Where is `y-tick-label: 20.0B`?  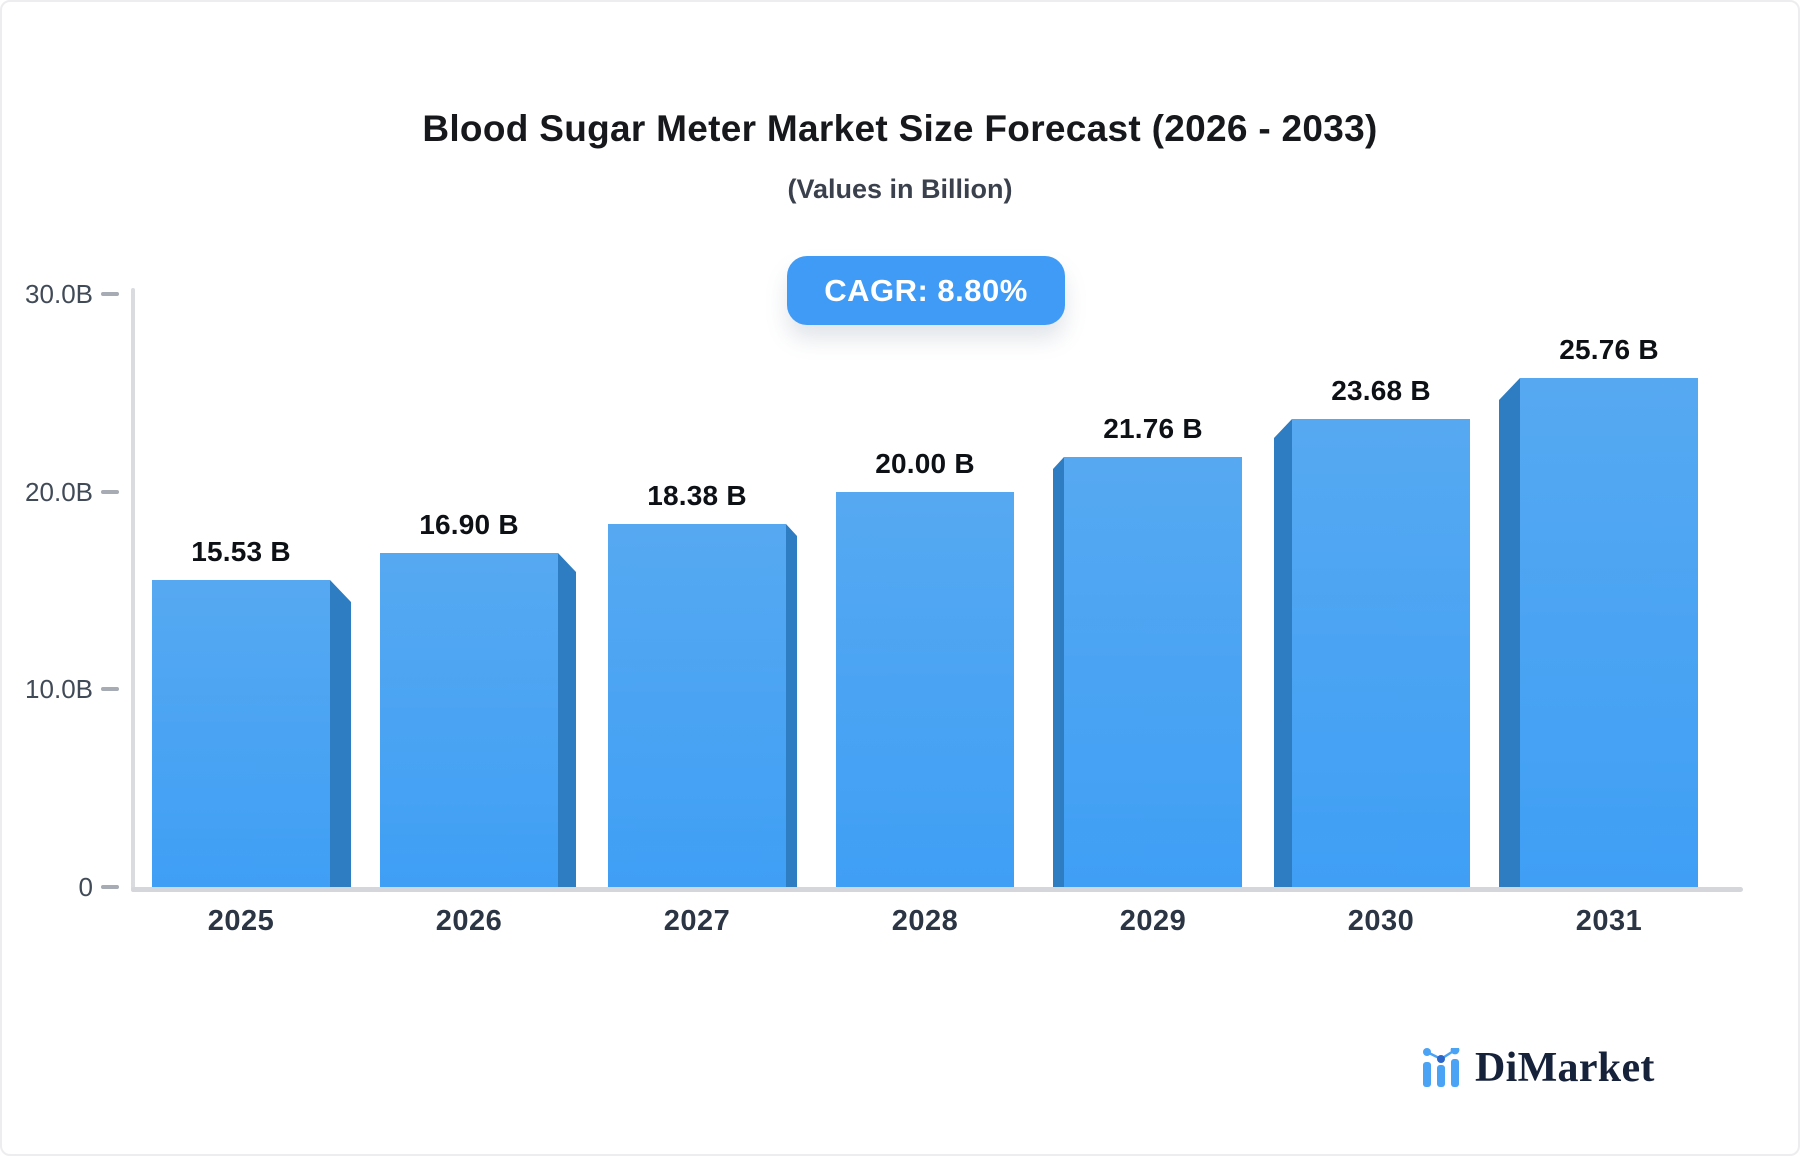
y-tick-label: 20.0B is located at coordinates (59, 491).